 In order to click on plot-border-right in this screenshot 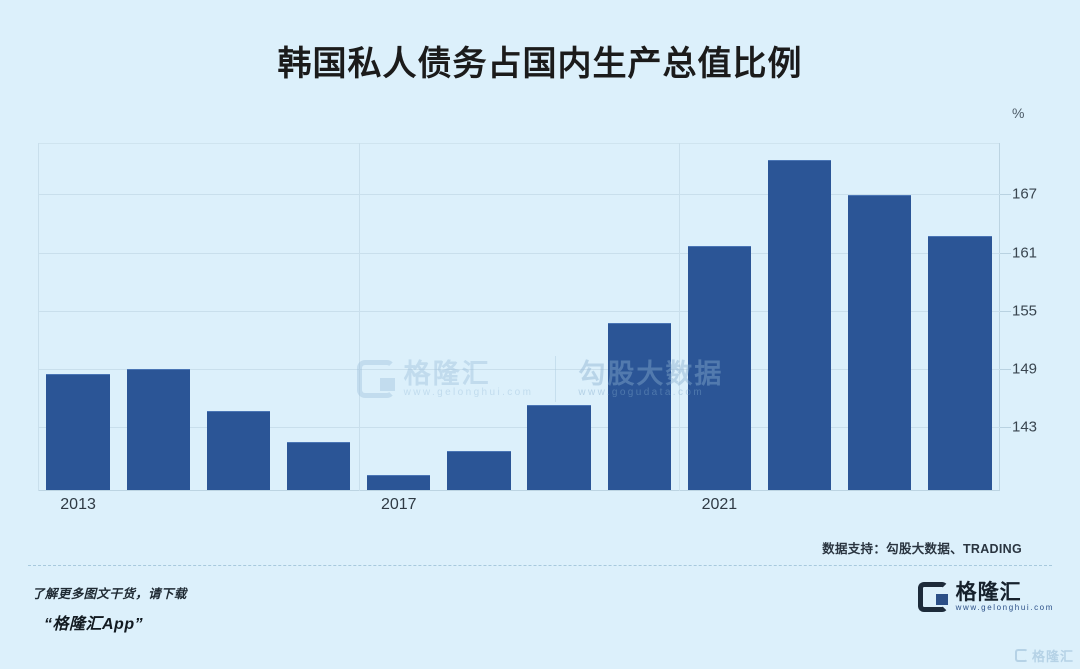, I will do `click(999, 317)`.